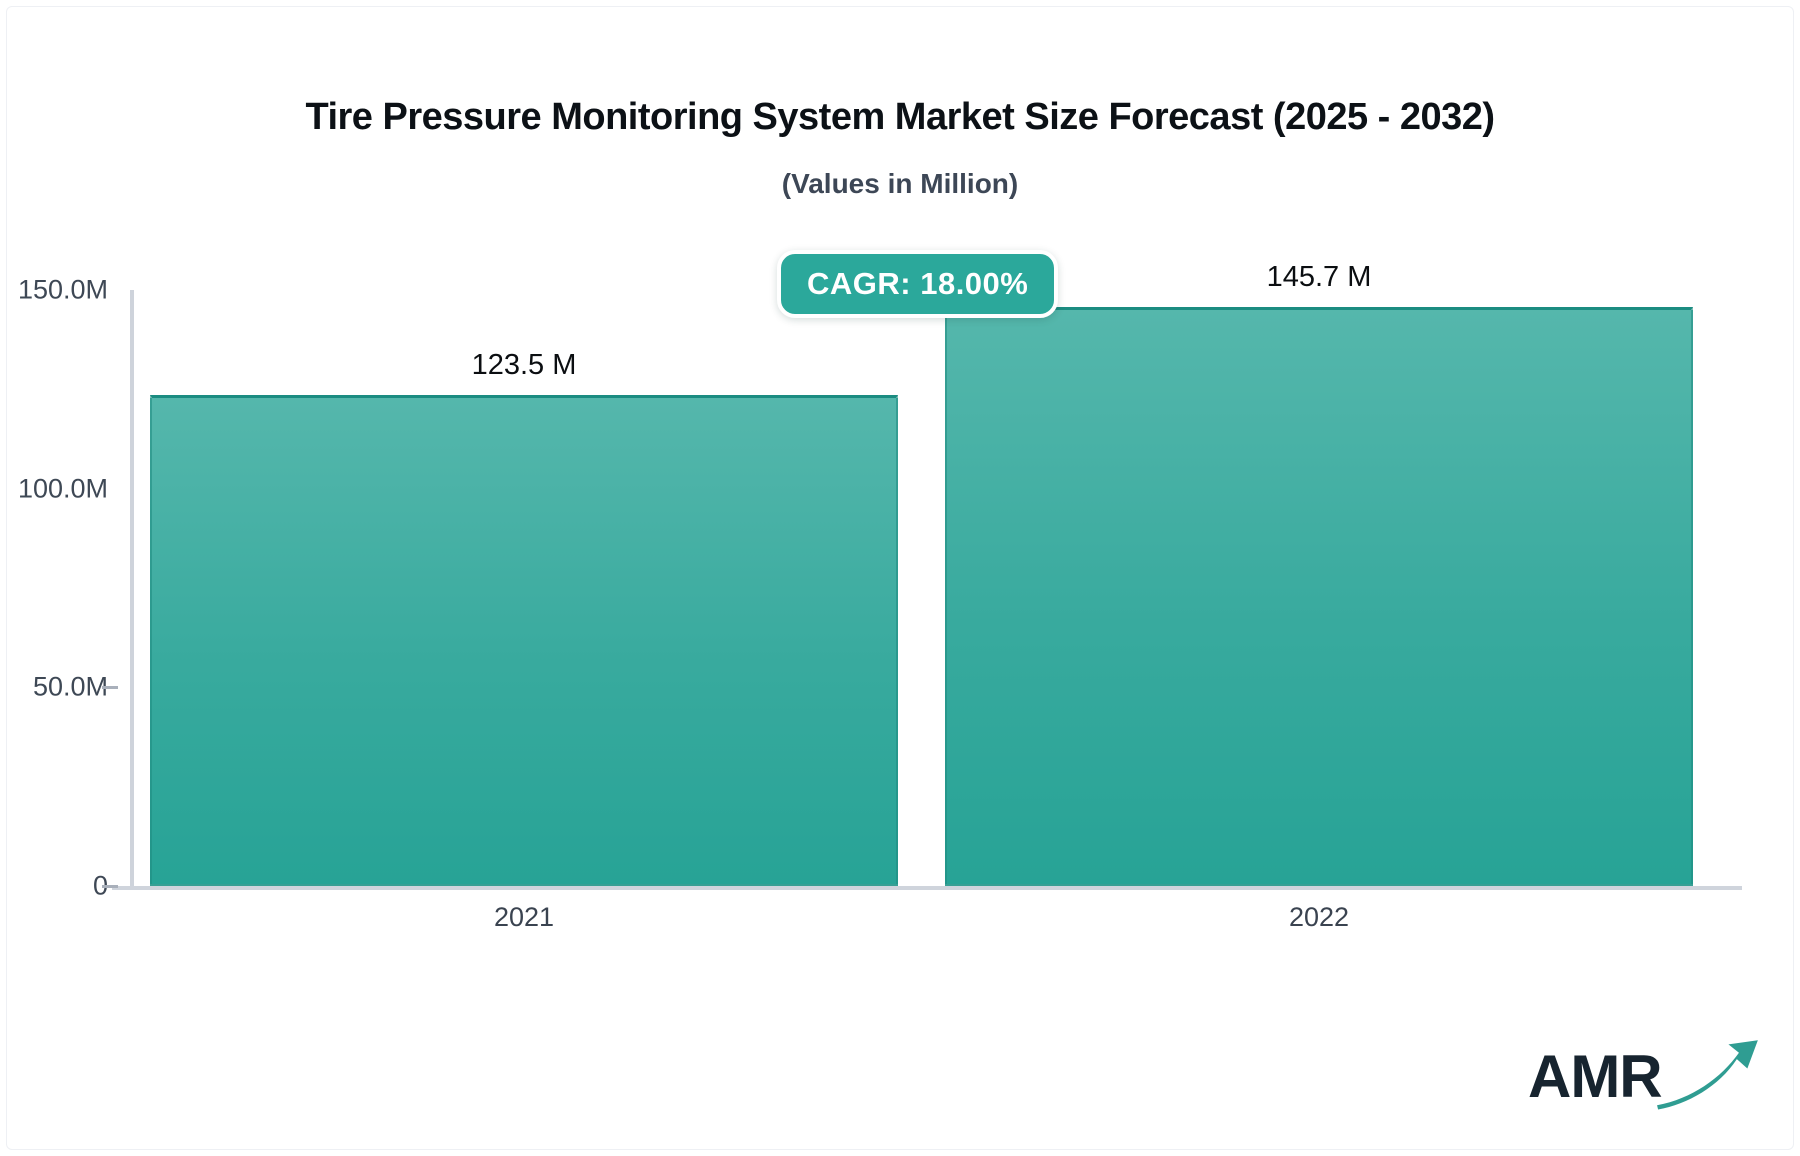 Image resolution: width=1800 pixels, height=1156 pixels. I want to click on amr-logo: AMR, so click(1643, 1081).